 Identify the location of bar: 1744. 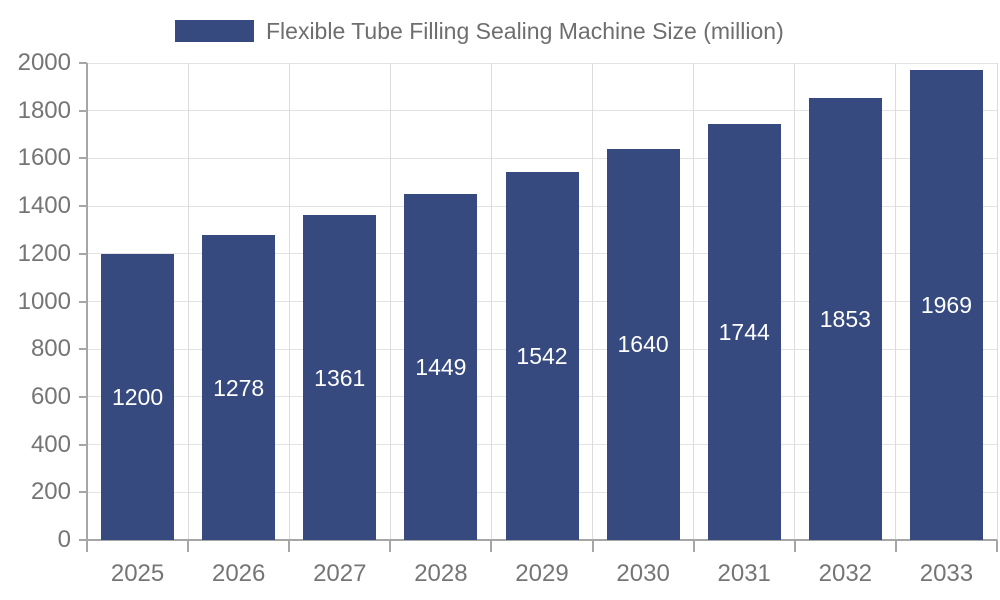
(744, 332).